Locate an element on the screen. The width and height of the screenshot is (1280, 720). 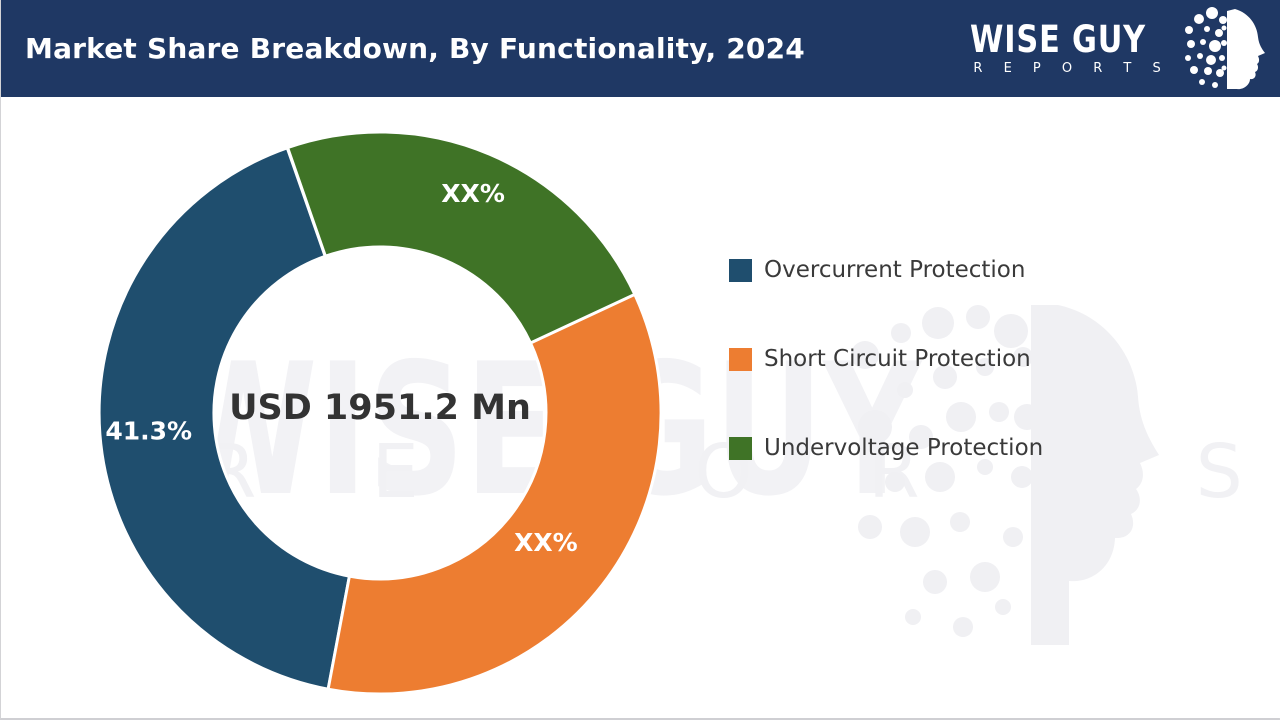
legend-label: Undervoltage Protection is located at coordinates (904, 448).